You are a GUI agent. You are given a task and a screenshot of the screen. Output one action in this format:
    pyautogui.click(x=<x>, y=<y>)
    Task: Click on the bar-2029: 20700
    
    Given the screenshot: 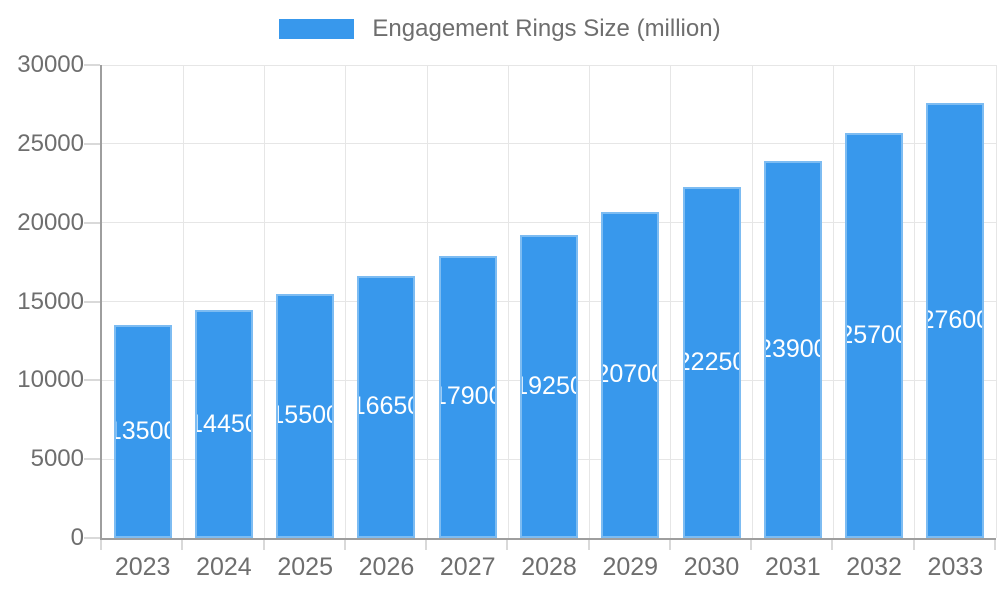 What is the action you would take?
    pyautogui.click(x=630, y=374)
    